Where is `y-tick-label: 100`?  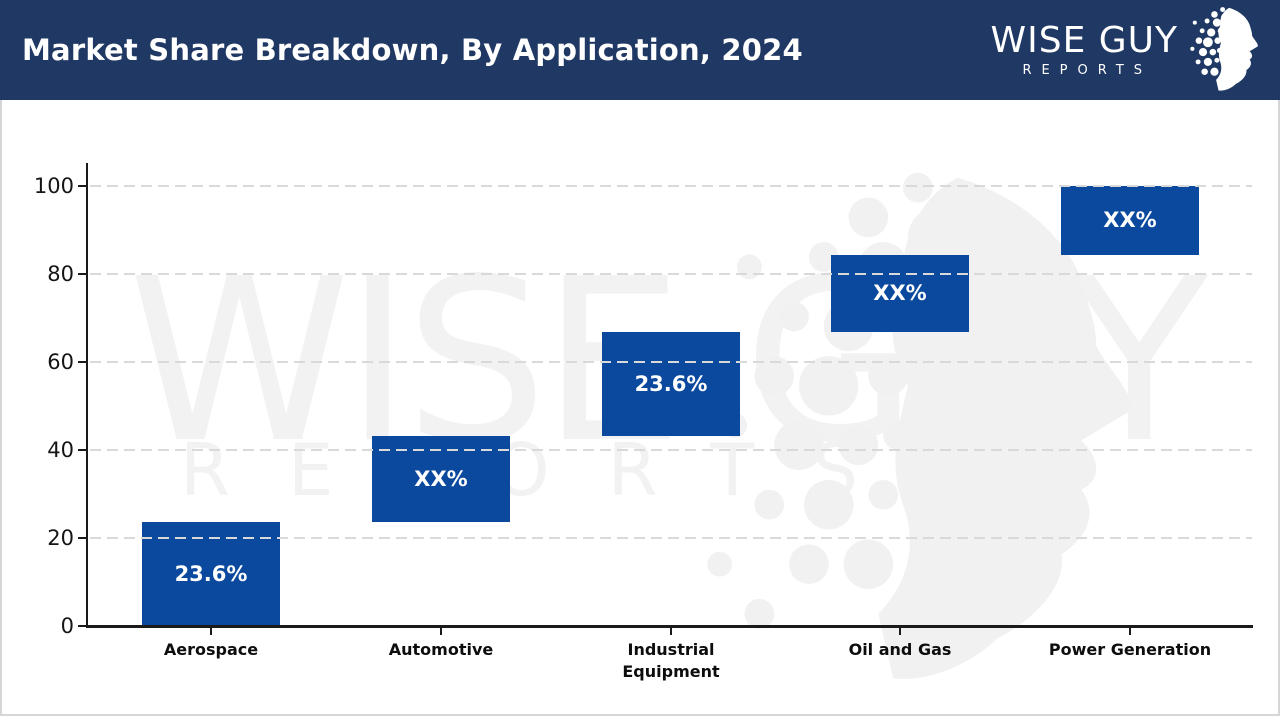
y-tick-label: 100 is located at coordinates (53, 186).